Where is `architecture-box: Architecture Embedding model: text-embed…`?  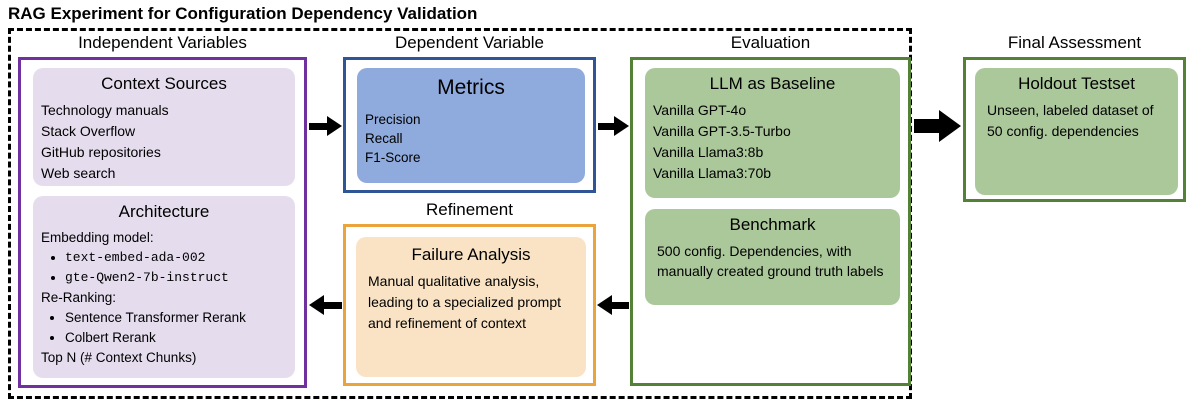 architecture-box: Architecture Embedding model: text-embed… is located at coordinates (164, 287).